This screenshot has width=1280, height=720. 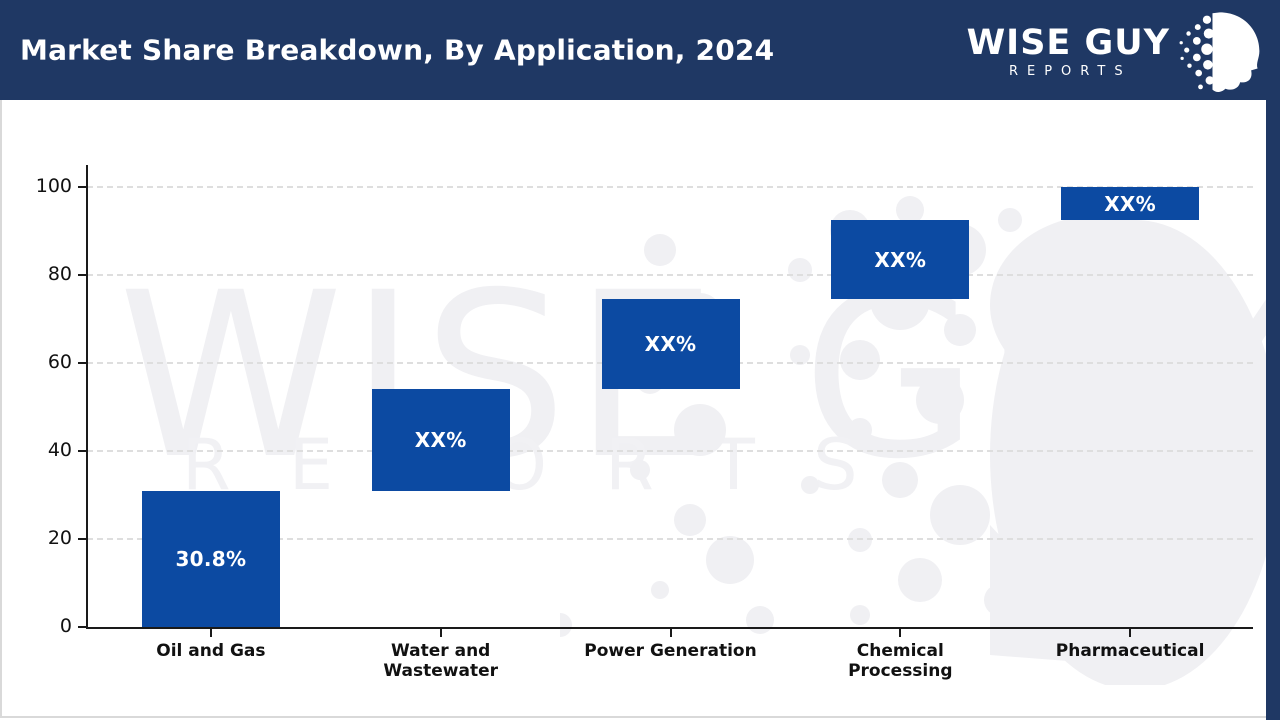 I want to click on bar-pharmaceutical: XX%, so click(x=1130, y=203).